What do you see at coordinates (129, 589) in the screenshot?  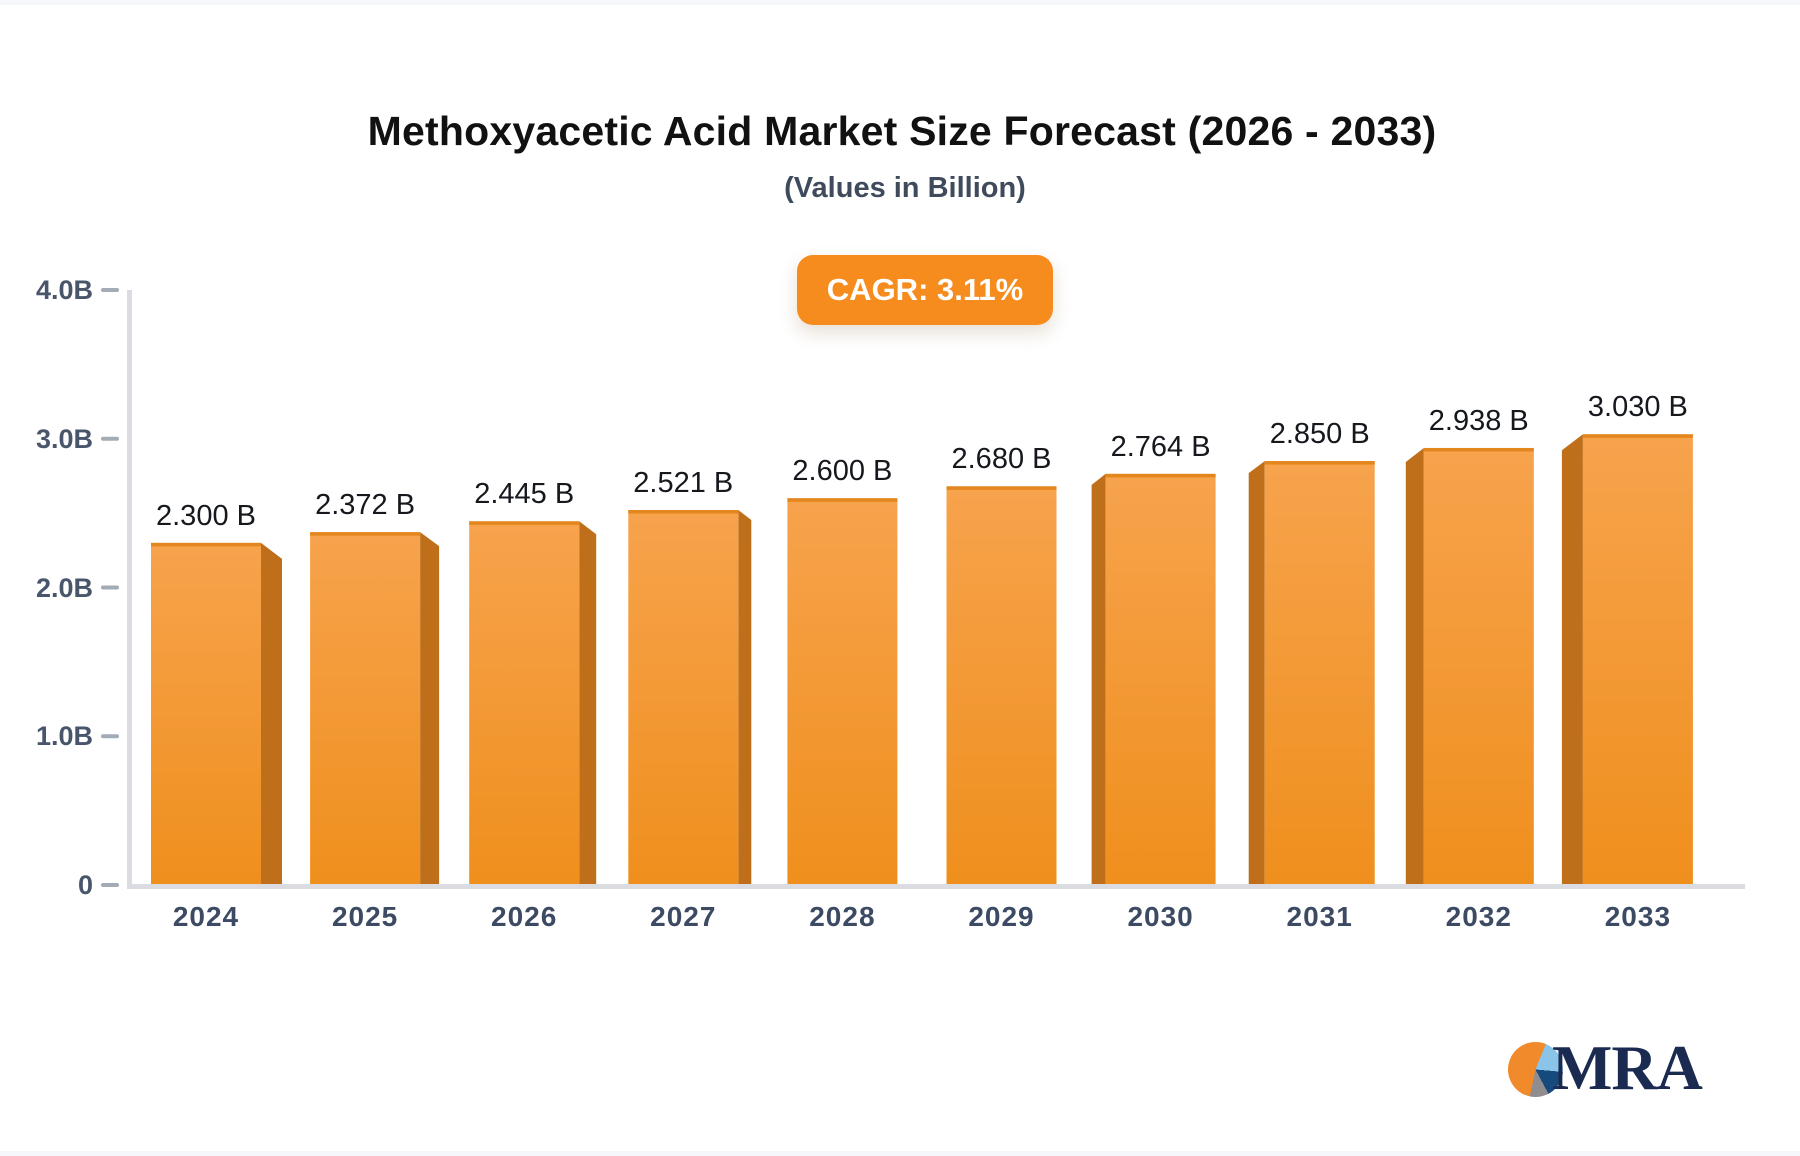 I see `y-axis-line` at bounding box center [129, 589].